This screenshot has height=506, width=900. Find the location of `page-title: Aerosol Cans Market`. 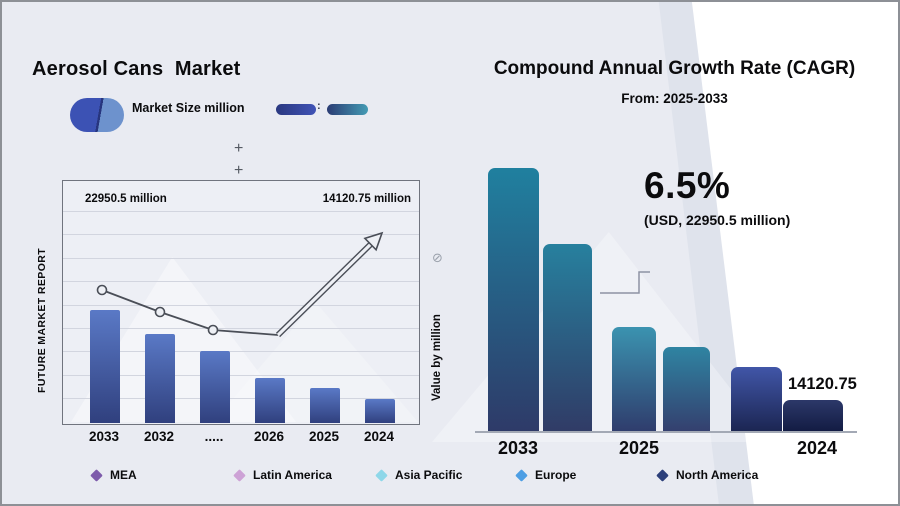

page-title: Aerosol Cans Market is located at coordinates (136, 69).